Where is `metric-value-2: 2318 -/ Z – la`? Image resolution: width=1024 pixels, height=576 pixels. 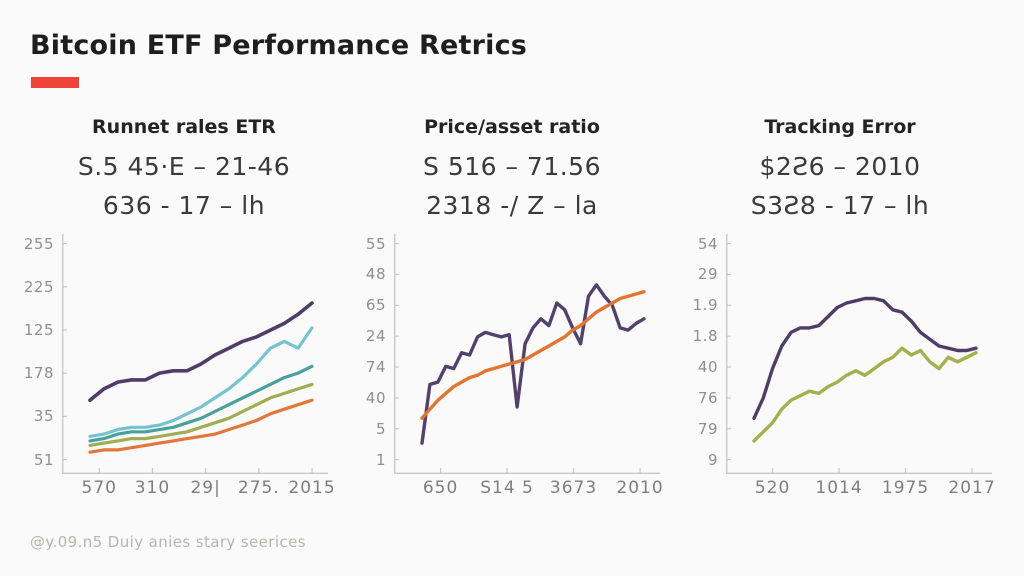 metric-value-2: 2318 -/ Z – la is located at coordinates (512, 205).